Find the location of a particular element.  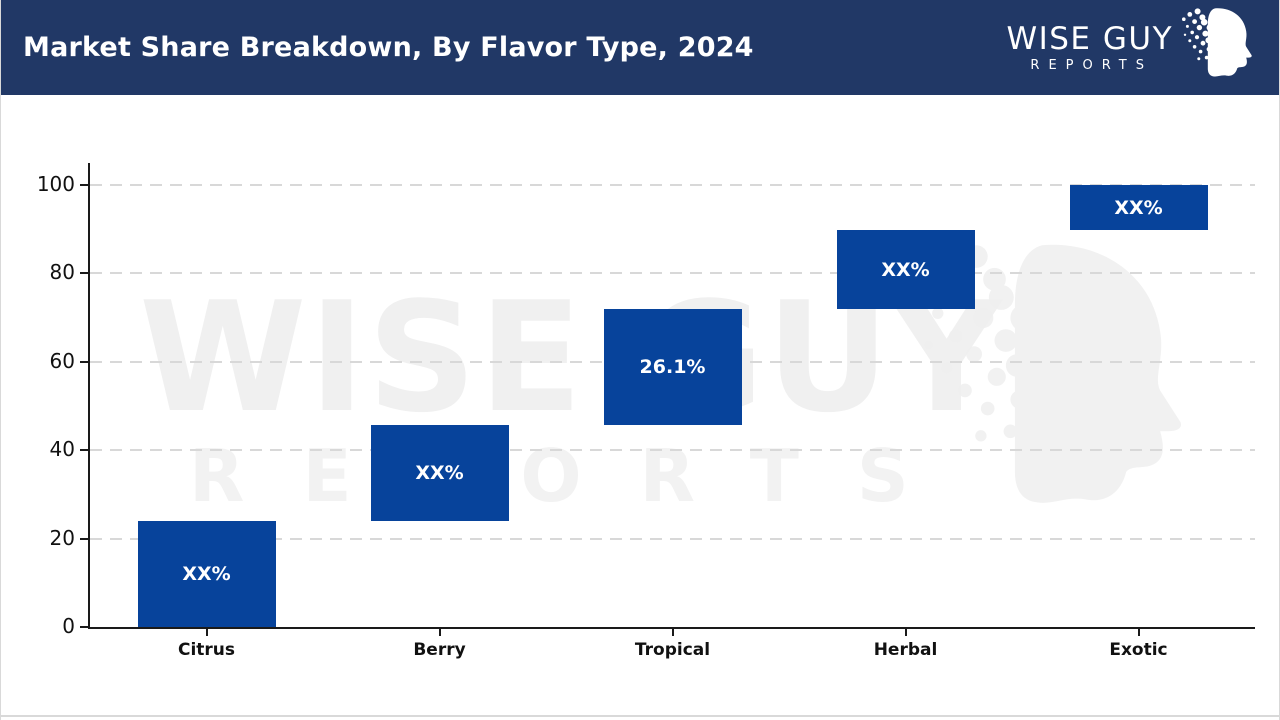

bar-exotic: XX% is located at coordinates (1138, 208).